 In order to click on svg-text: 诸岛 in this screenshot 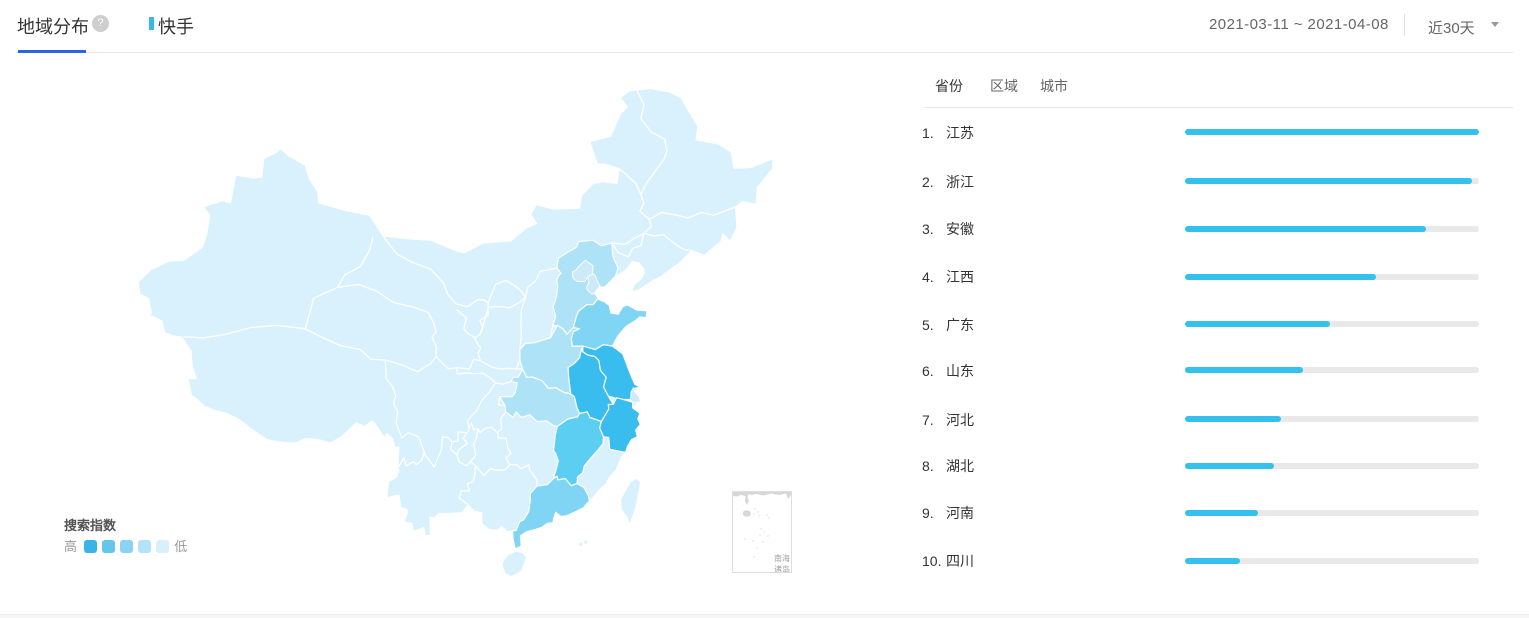, I will do `click(782, 568)`.